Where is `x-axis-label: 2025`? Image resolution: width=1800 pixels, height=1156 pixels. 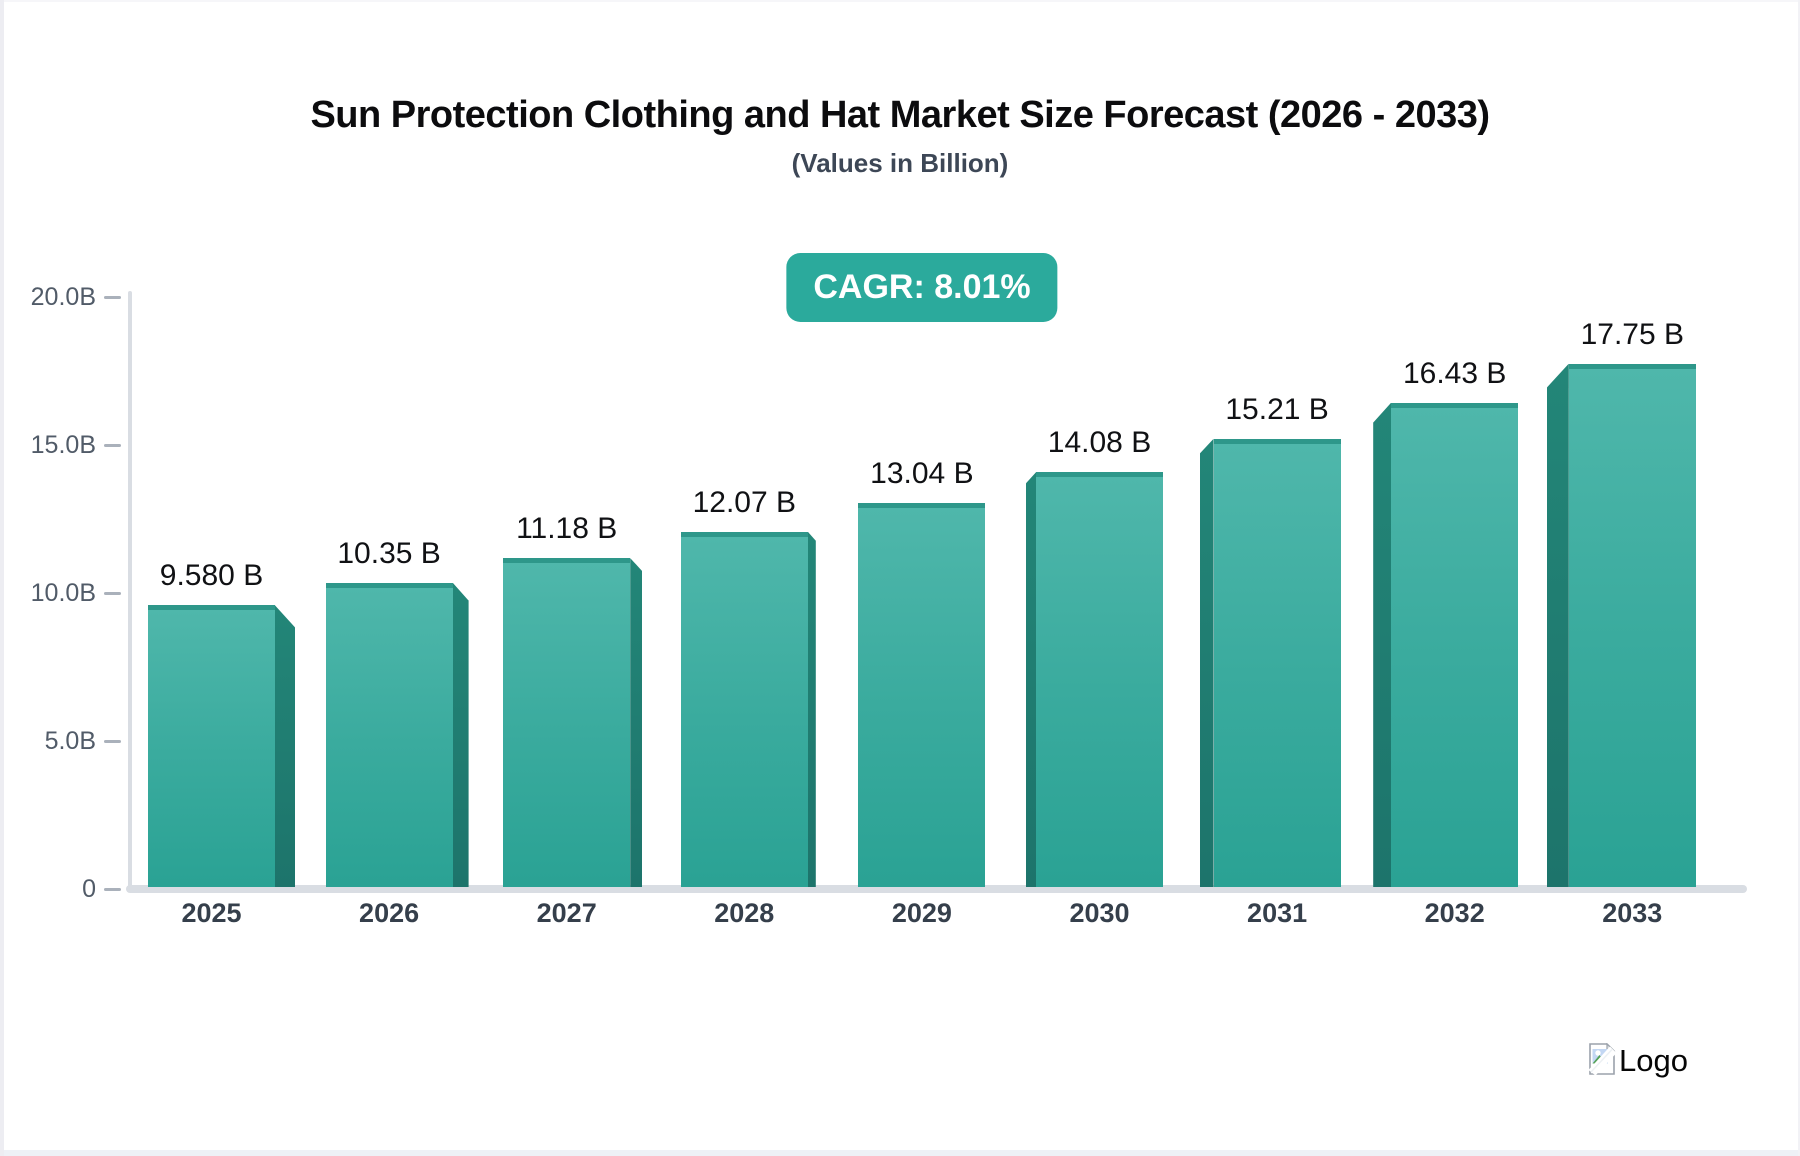
x-axis-label: 2025 is located at coordinates (211, 913).